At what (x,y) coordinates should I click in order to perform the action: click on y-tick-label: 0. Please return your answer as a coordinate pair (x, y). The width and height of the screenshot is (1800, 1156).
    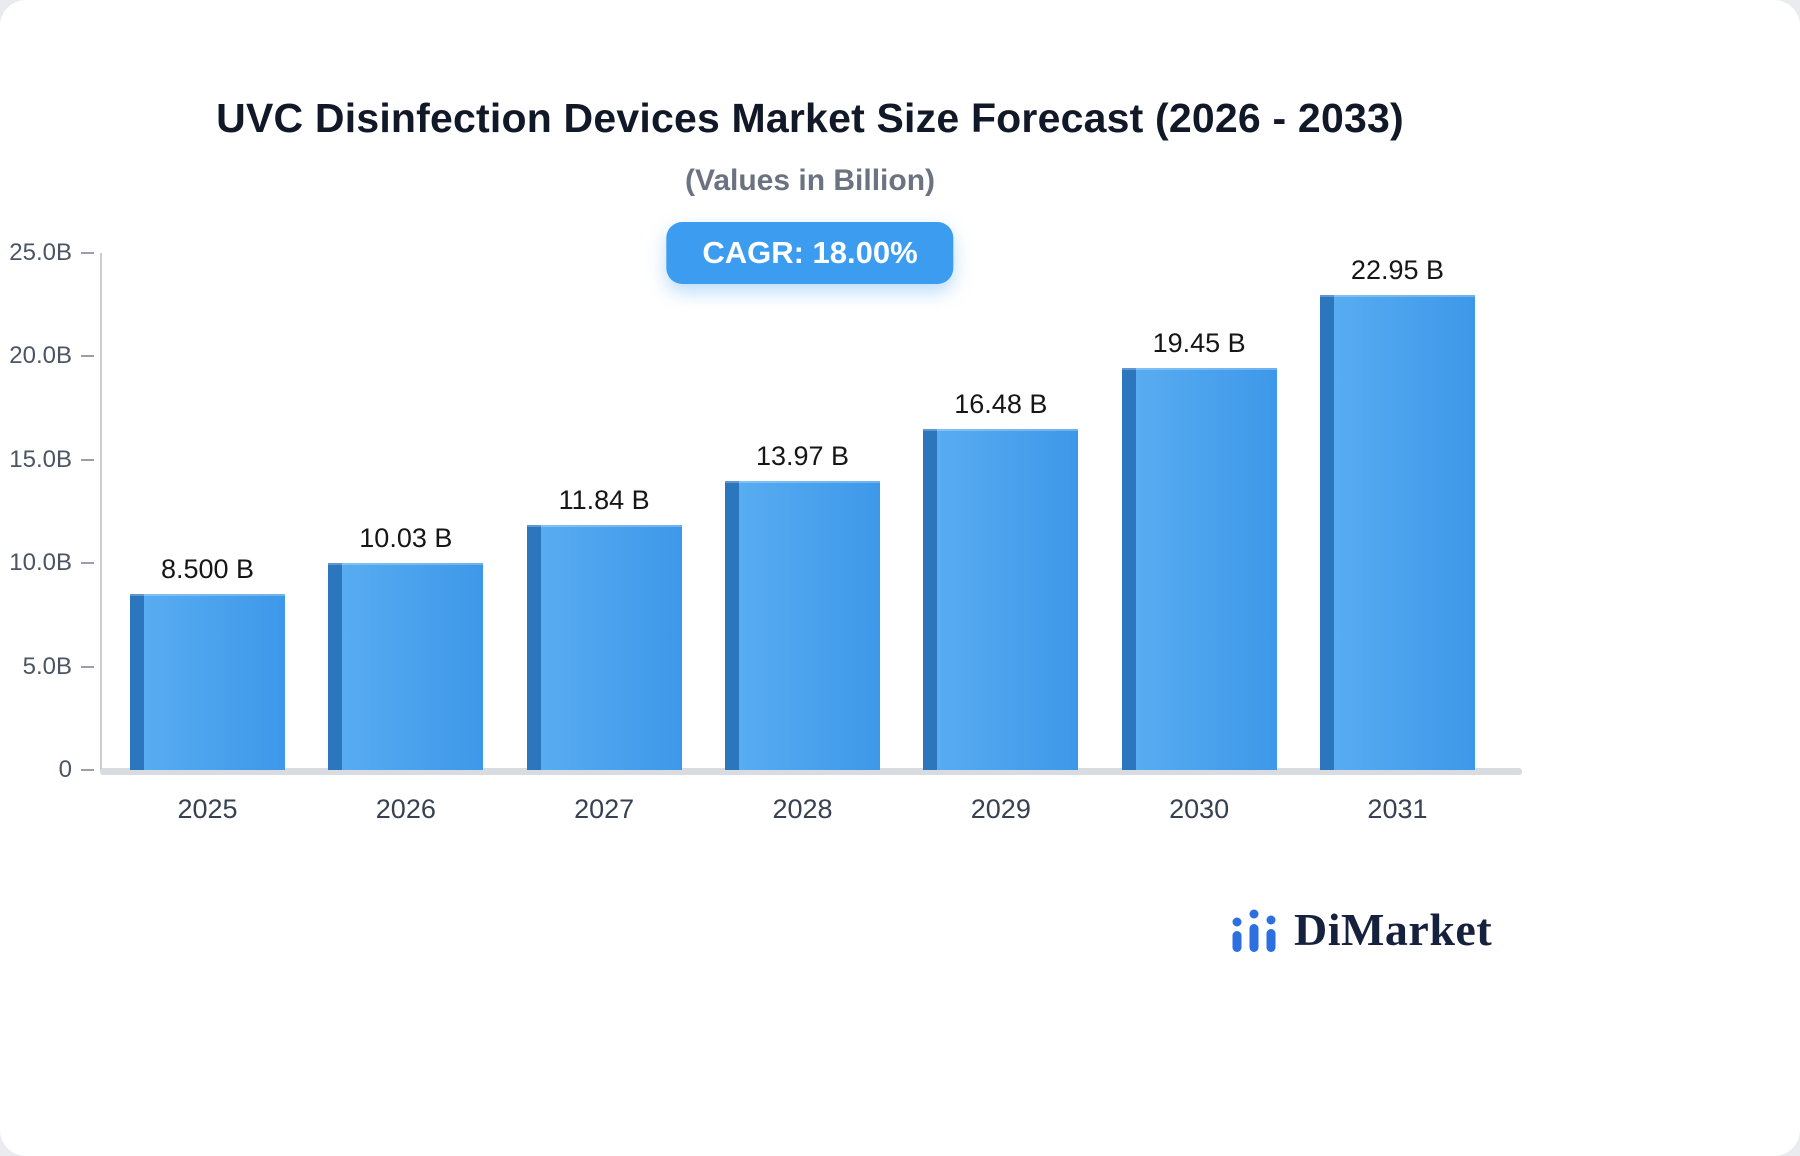
    Looking at the image, I should click on (65, 769).